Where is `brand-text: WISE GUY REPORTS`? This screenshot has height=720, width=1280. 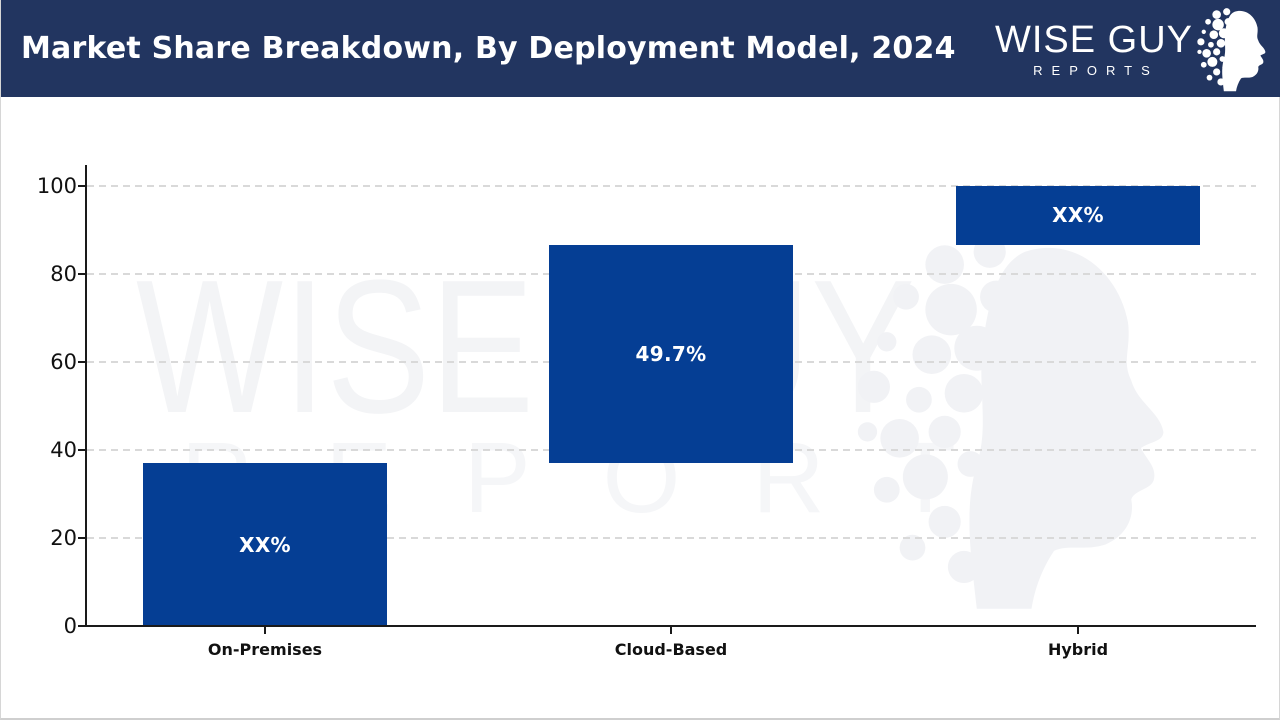 brand-text: WISE GUY REPORTS is located at coordinates (1094, 49).